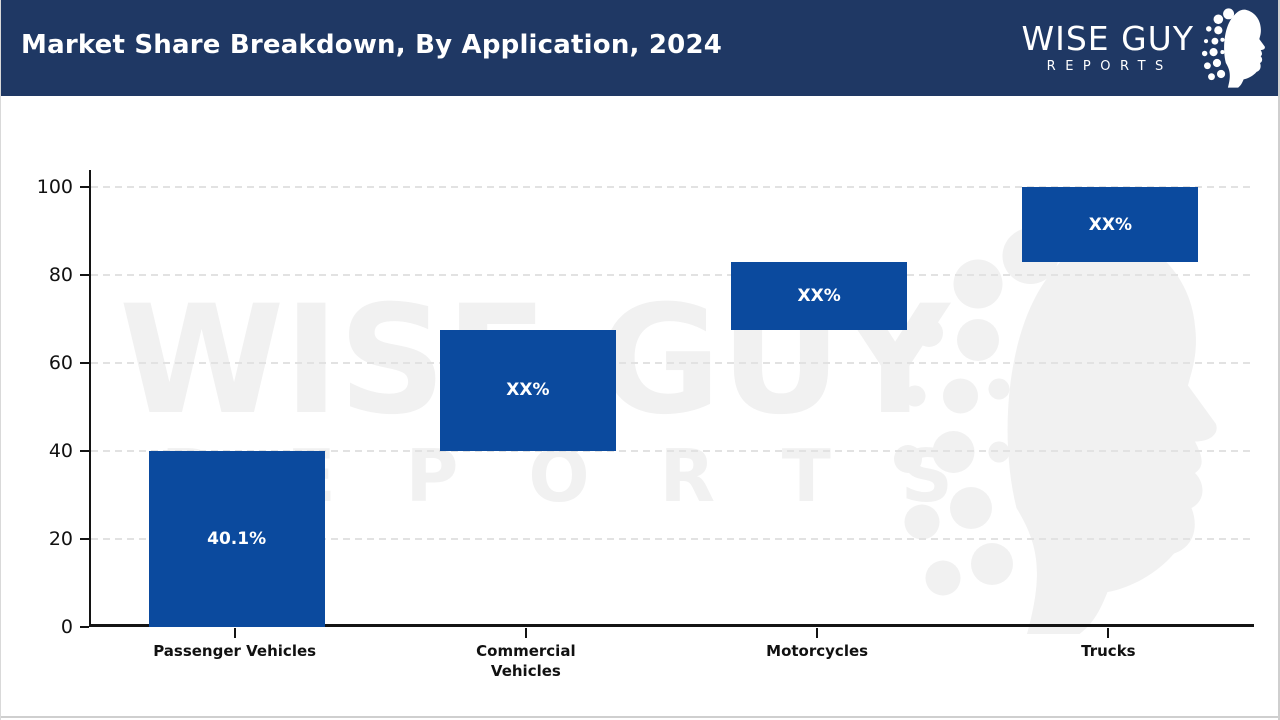 This screenshot has width=1280, height=720. Describe the element at coordinates (60, 275) in the screenshot. I see `y-tick-label: 80` at that location.